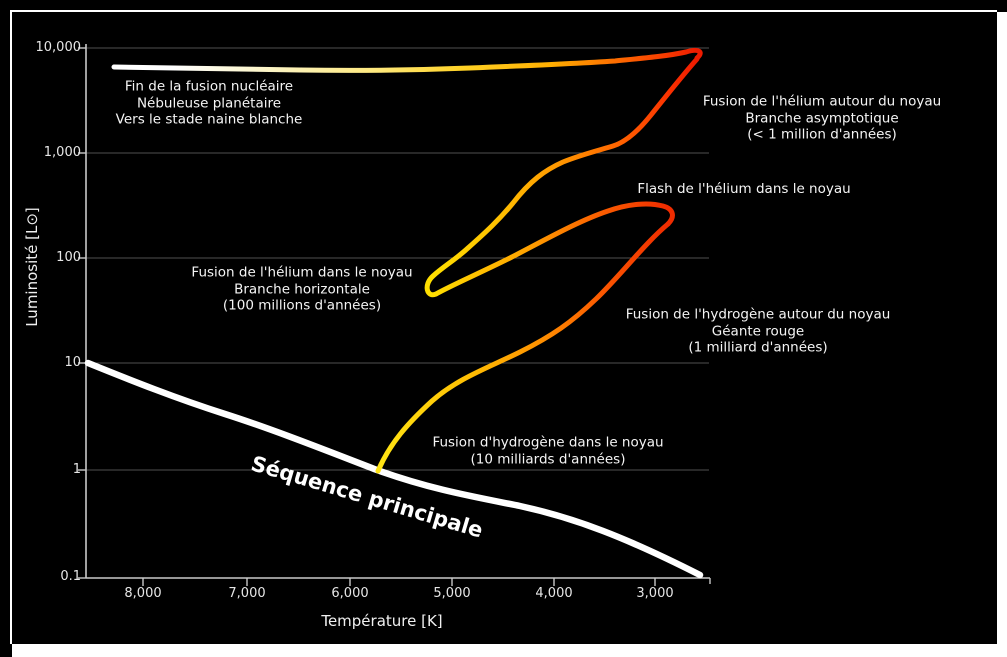 The height and width of the screenshot is (657, 1007). Describe the element at coordinates (548, 459) in the screenshot. I see `annotation-line: (10 milliards d'années)` at that location.